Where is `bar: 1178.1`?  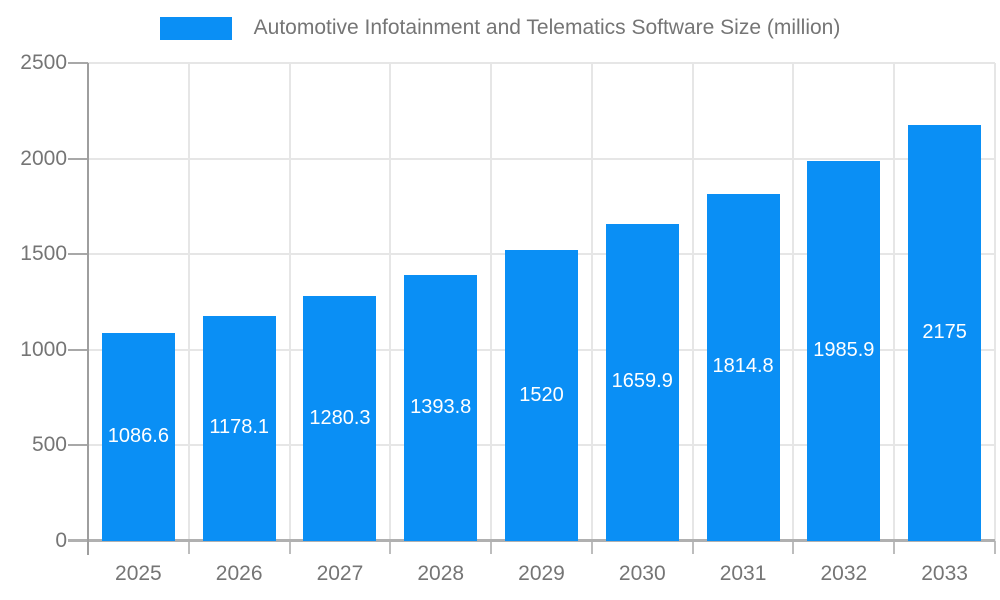
bar: 1178.1 is located at coordinates (239, 428).